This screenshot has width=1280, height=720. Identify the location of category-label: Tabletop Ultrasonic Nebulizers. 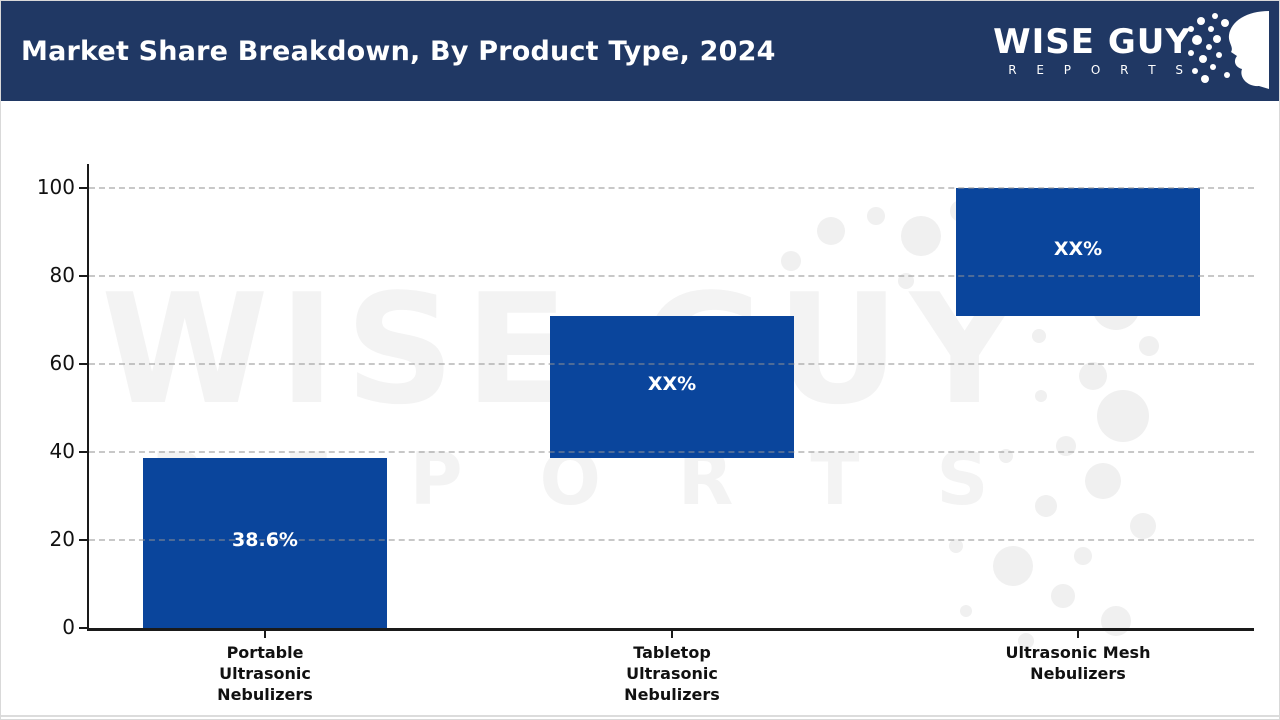
(672, 674).